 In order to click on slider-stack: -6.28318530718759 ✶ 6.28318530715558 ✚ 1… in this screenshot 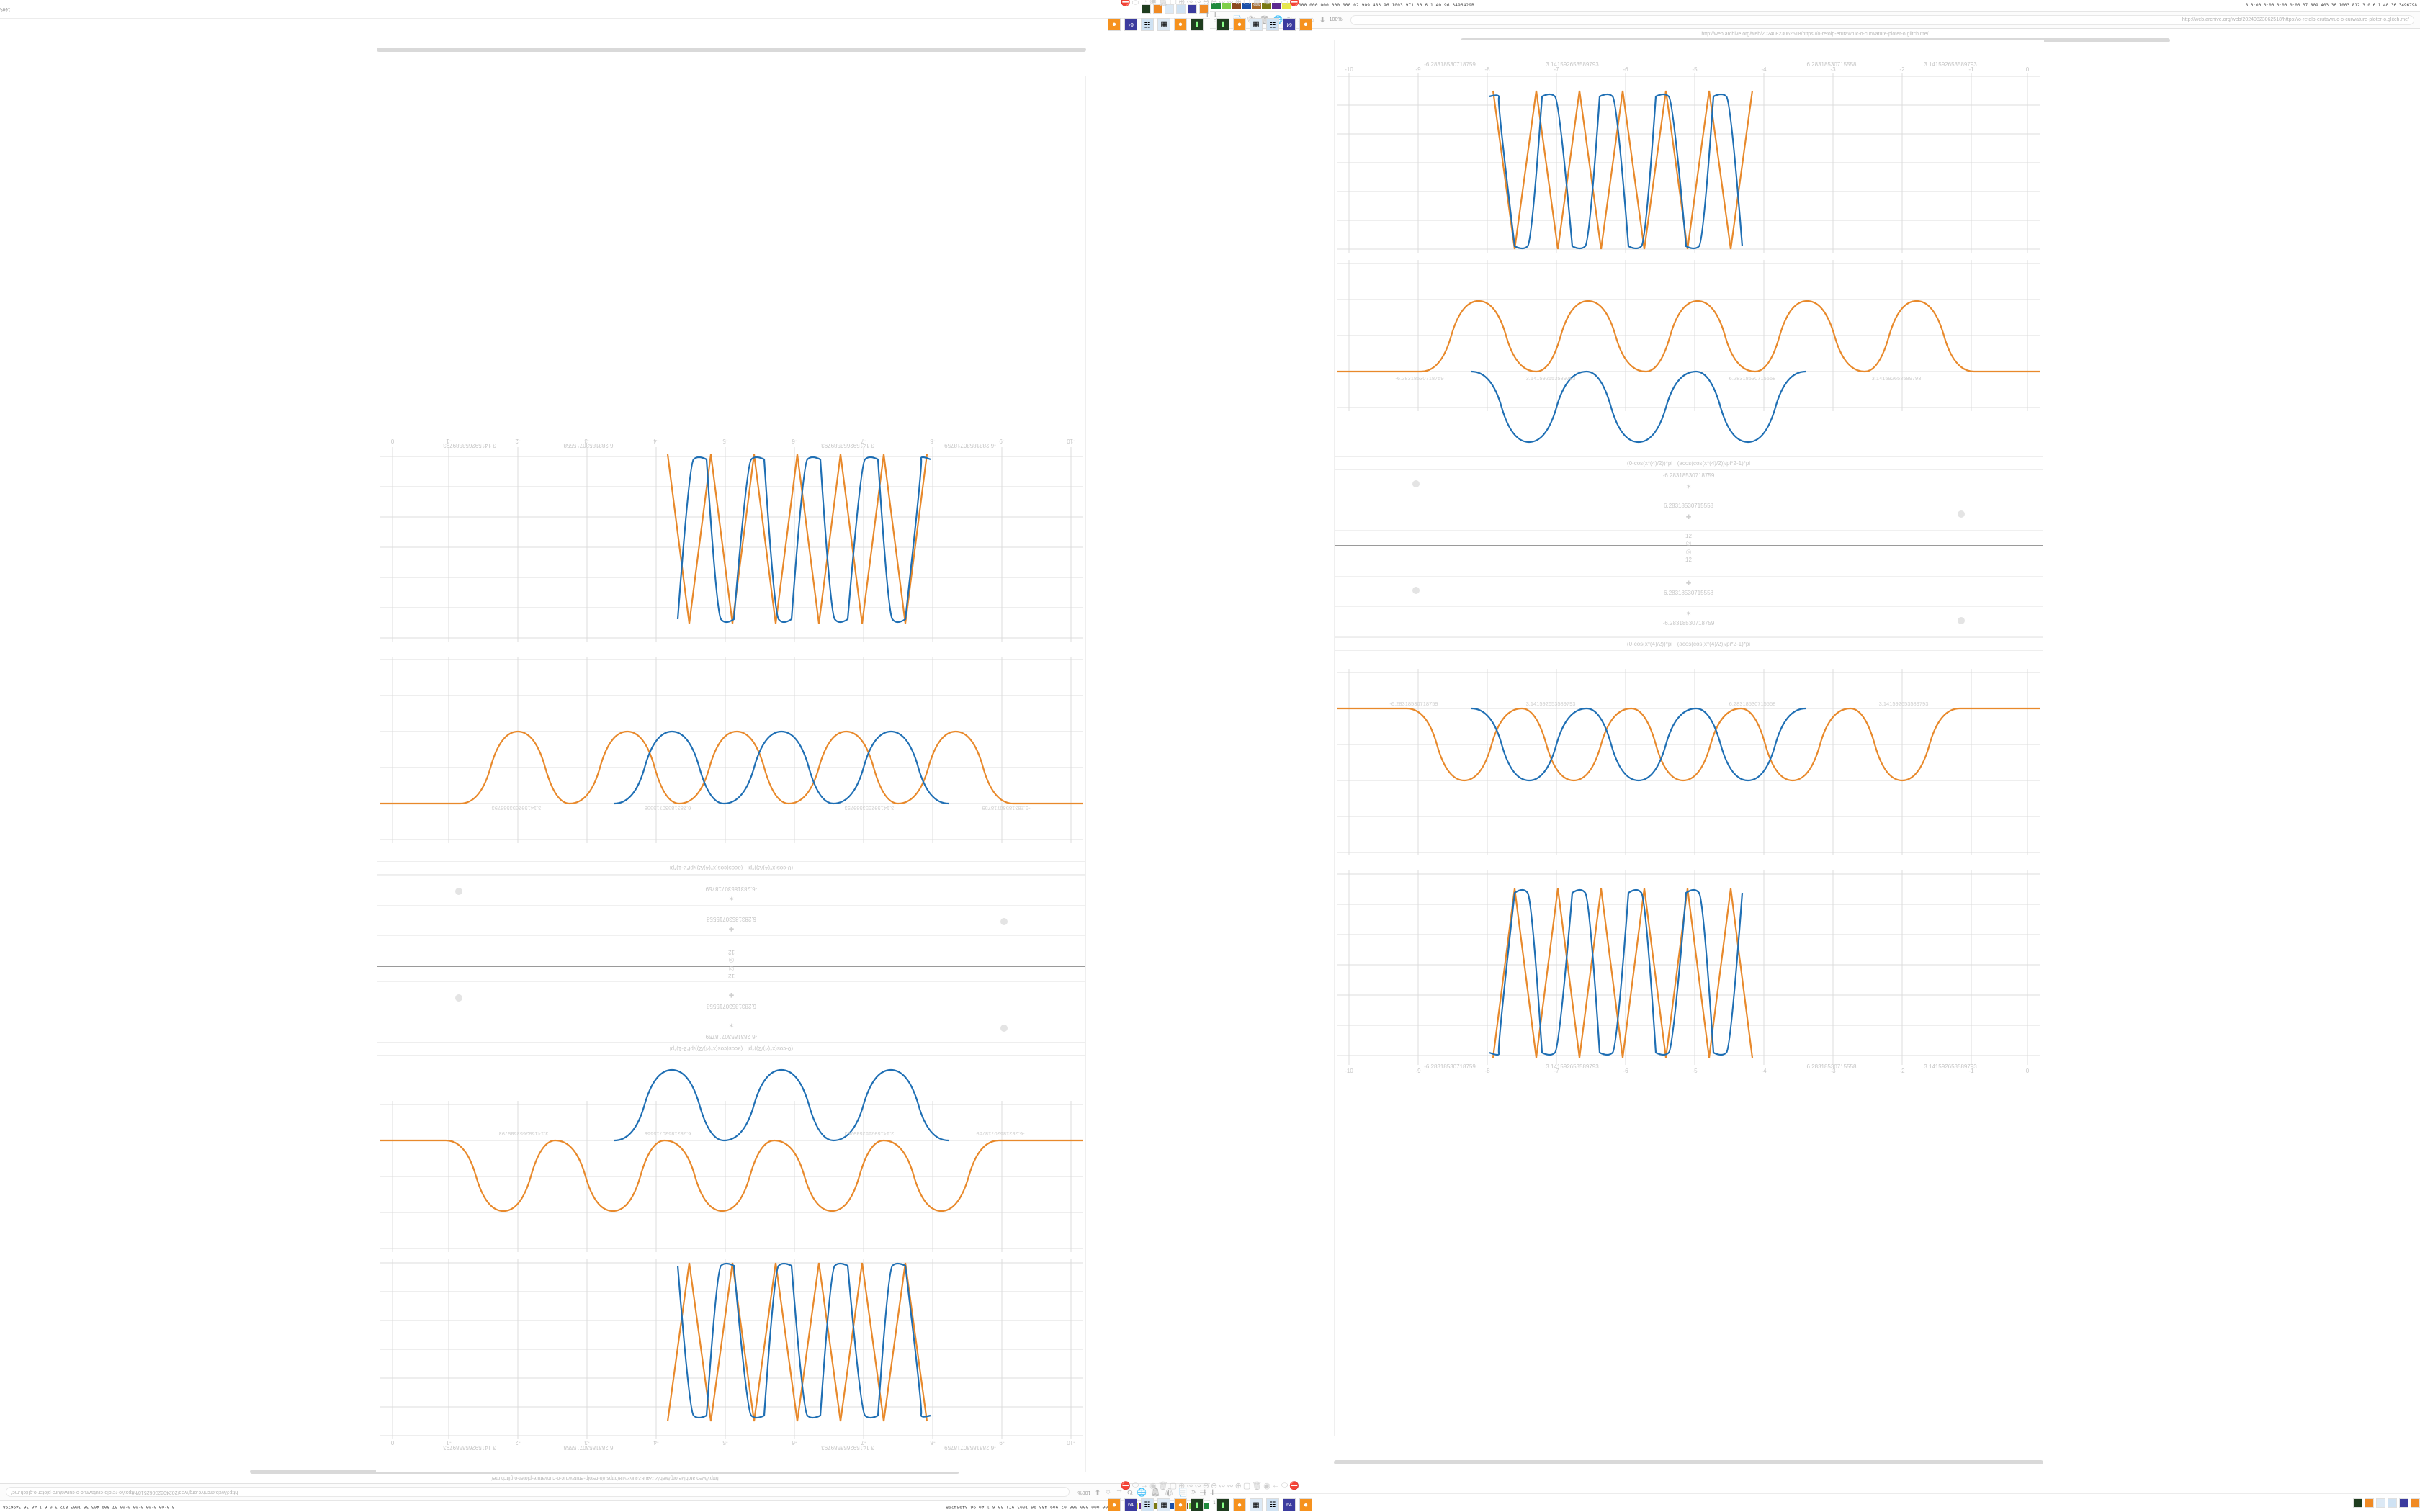, I will do `click(1689, 553)`.